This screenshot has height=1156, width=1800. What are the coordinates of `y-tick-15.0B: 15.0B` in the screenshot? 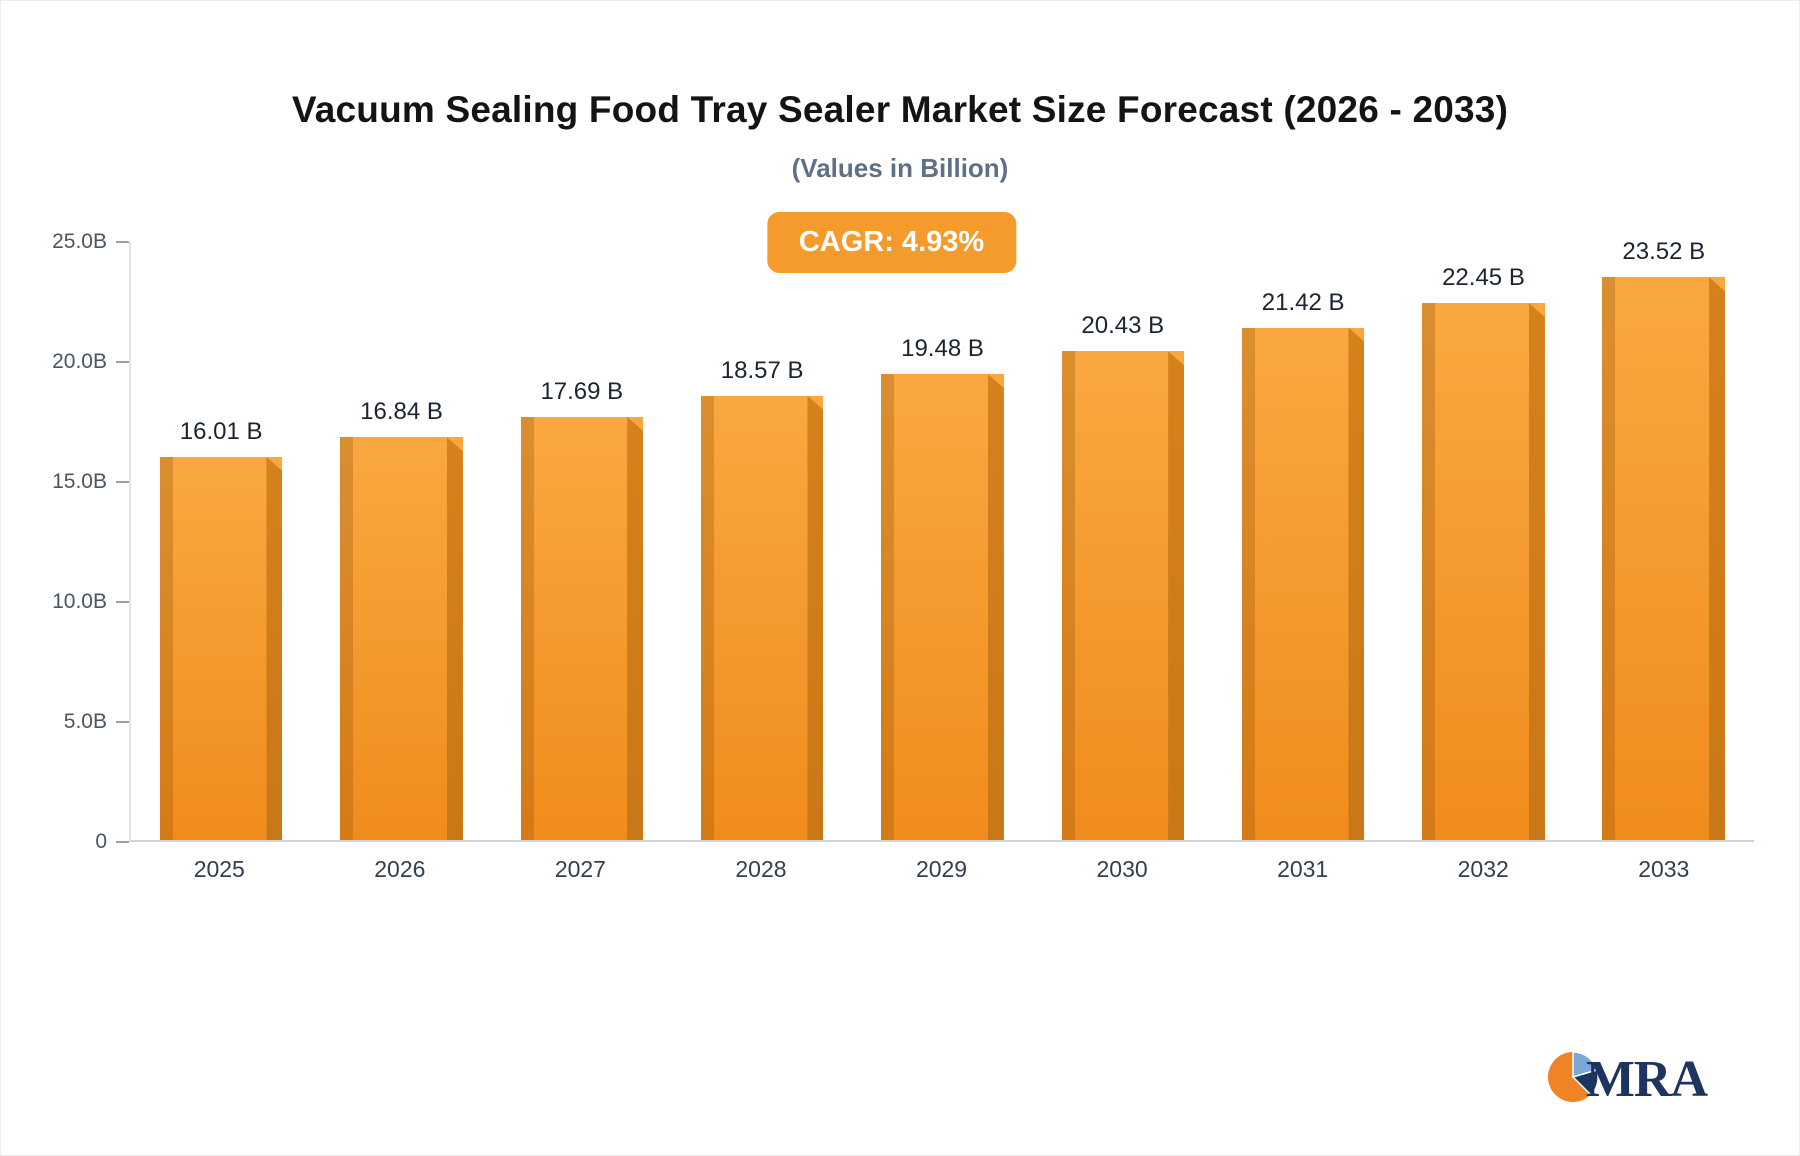 It's located at (79, 482).